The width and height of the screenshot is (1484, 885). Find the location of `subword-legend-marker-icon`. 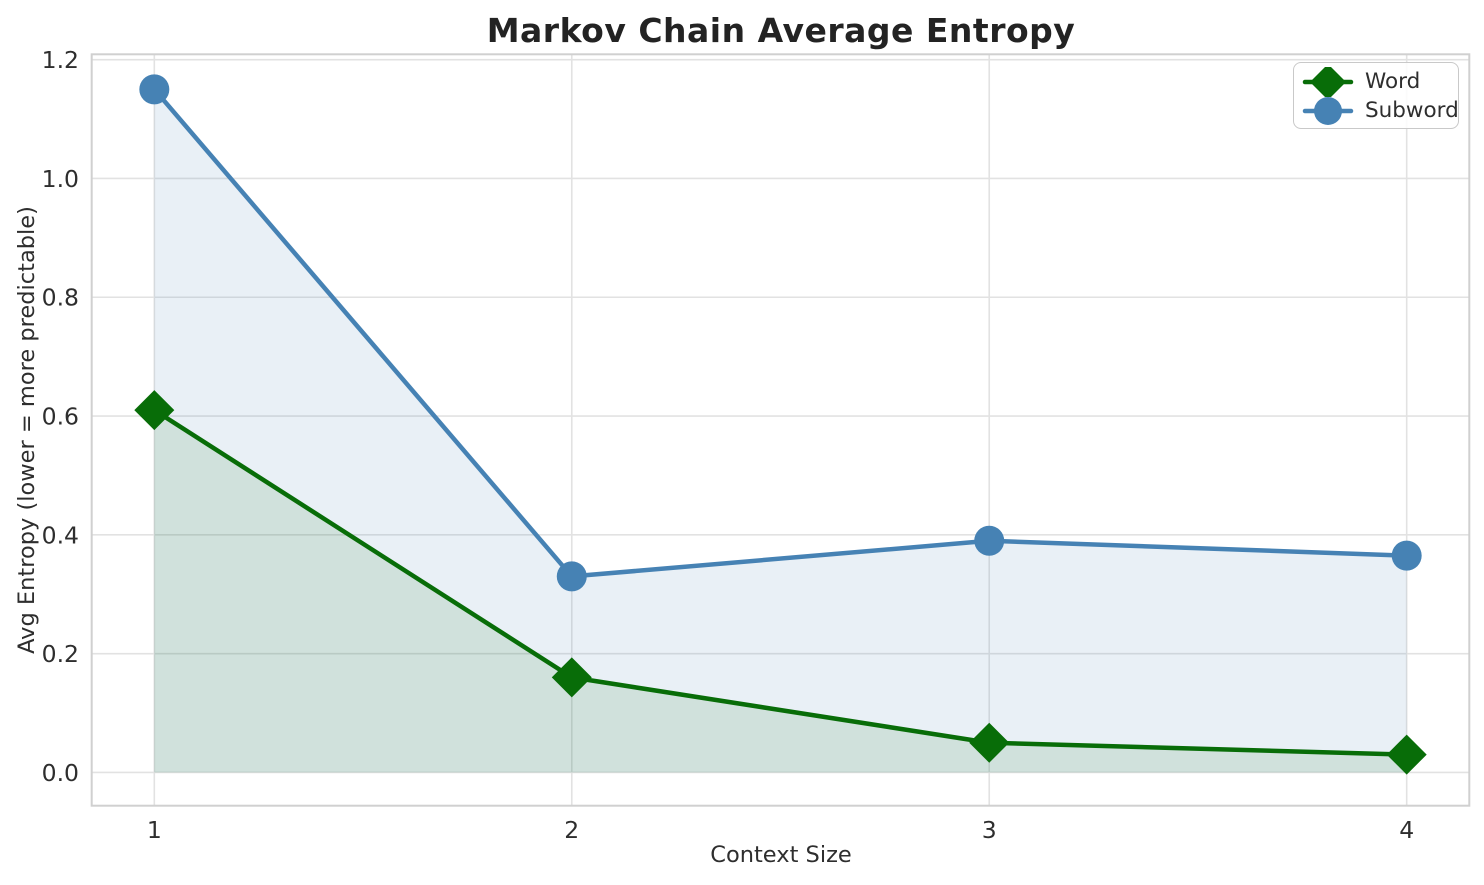

subword-legend-marker-icon is located at coordinates (1328, 110).